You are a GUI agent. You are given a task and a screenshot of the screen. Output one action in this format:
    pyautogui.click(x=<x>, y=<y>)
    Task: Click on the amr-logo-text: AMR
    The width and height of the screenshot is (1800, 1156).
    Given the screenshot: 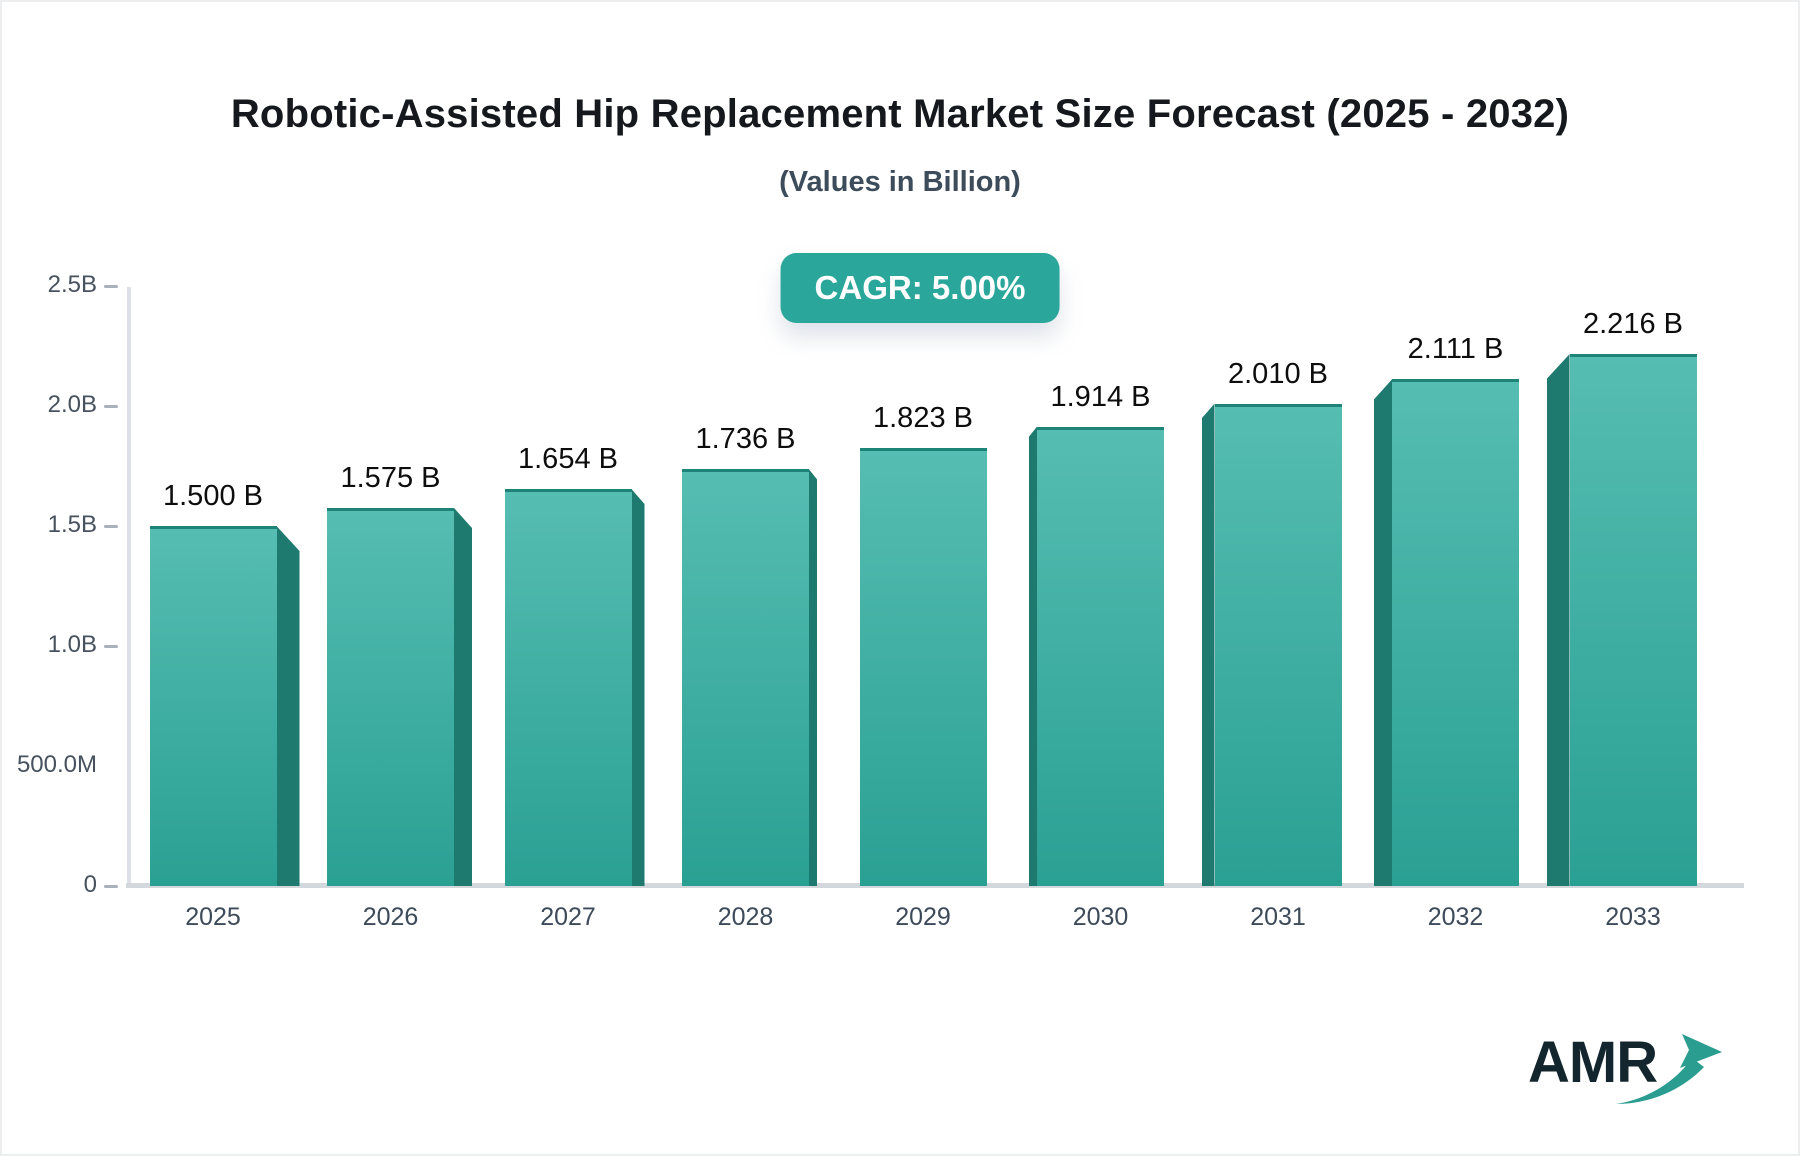 What is the action you would take?
    pyautogui.click(x=1593, y=1062)
    